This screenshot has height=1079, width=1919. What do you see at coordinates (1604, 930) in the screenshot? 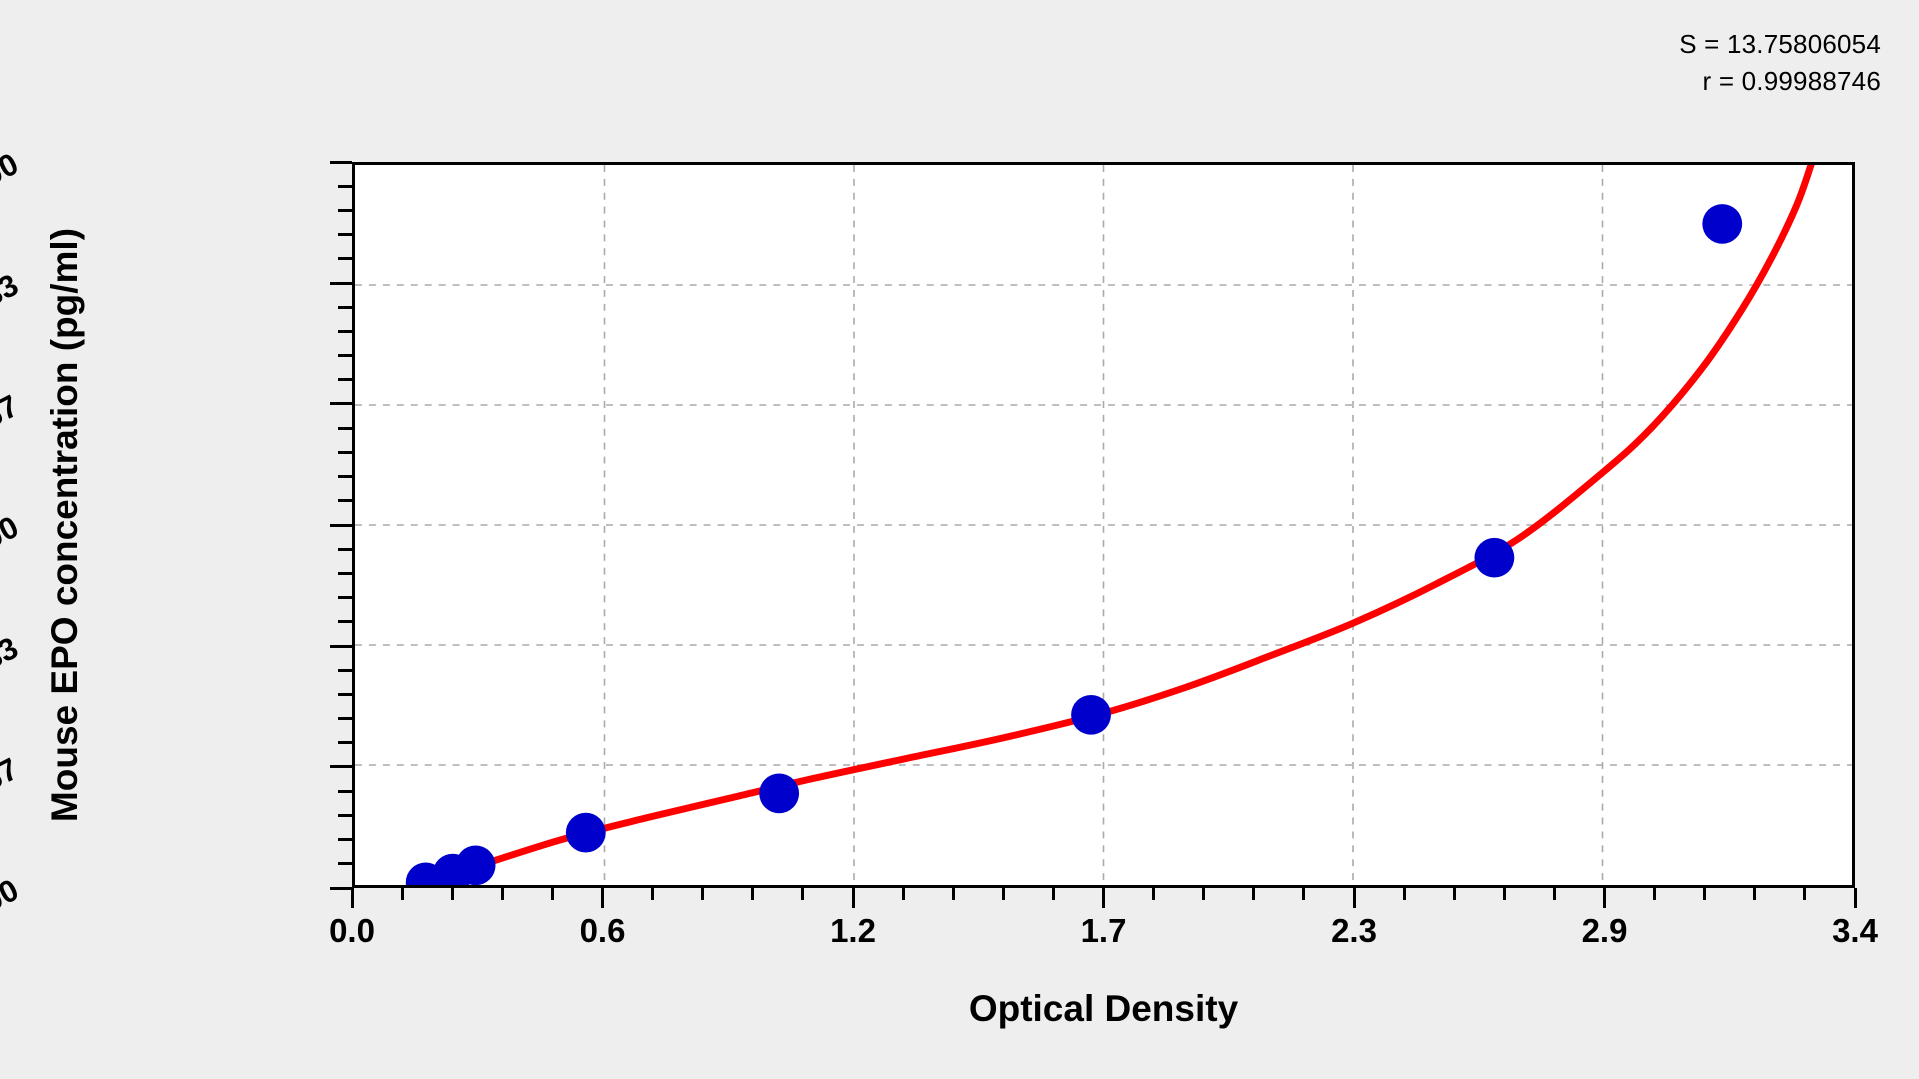
I see `x-tick-label: 2.9` at bounding box center [1604, 930].